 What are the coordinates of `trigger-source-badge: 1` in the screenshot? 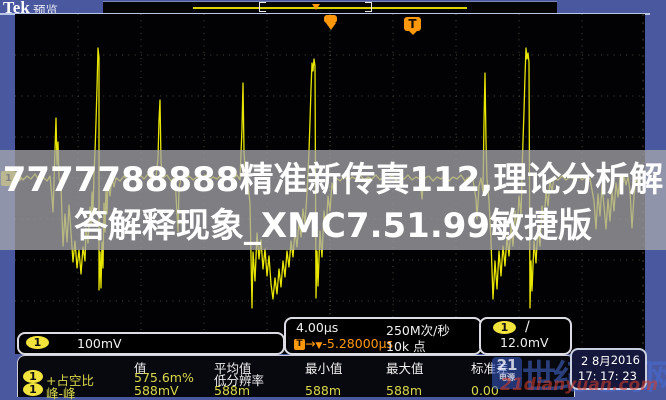 It's located at (504, 327).